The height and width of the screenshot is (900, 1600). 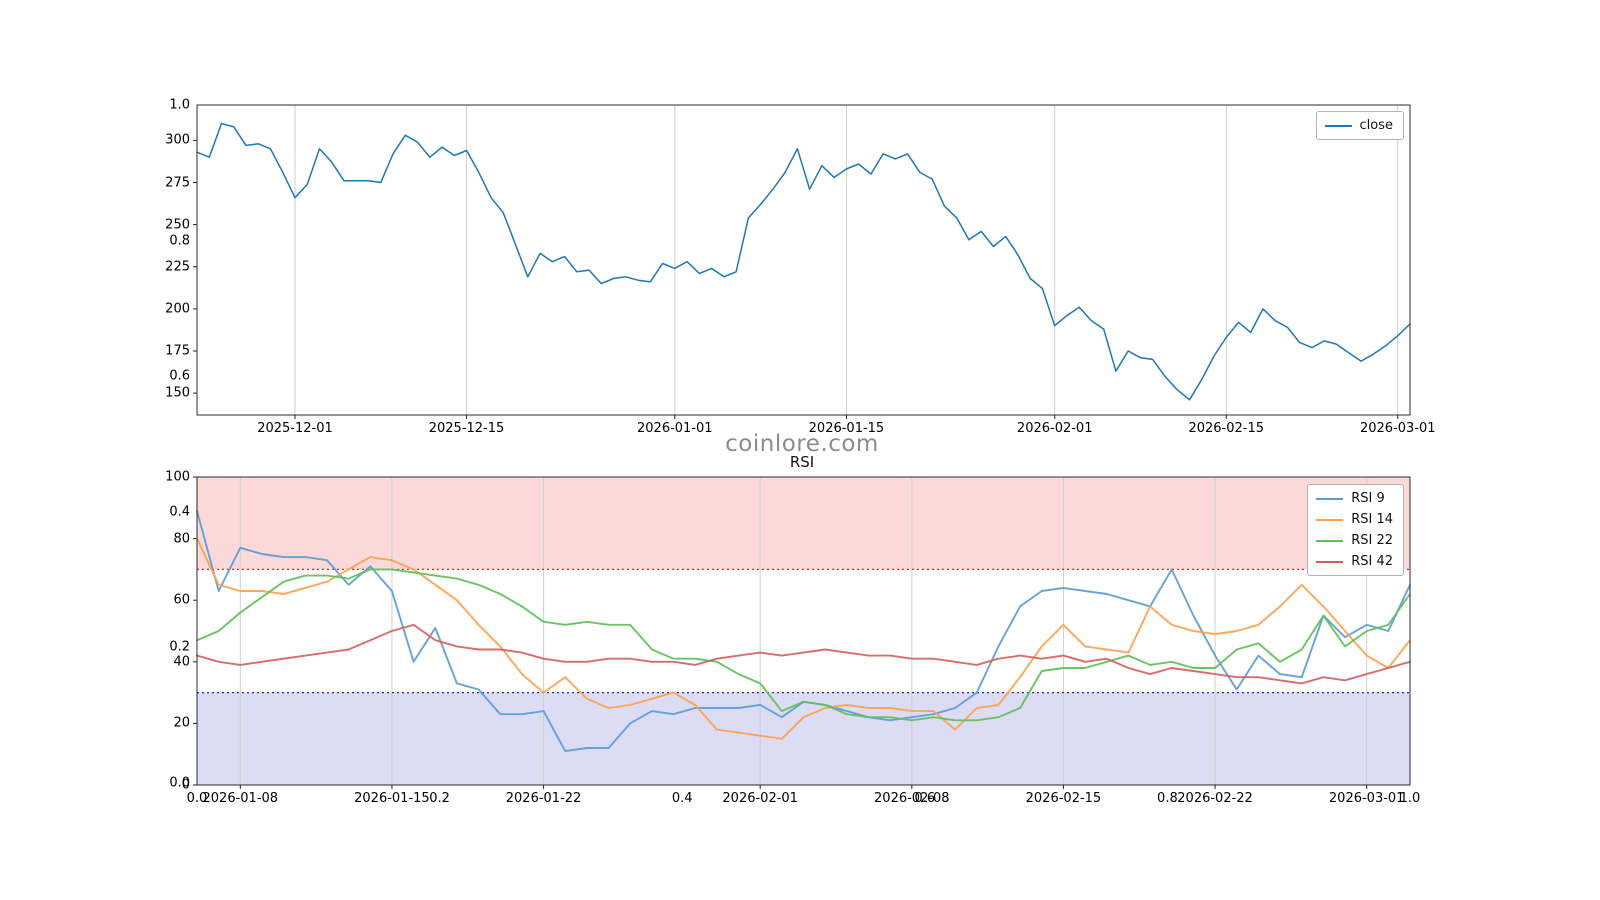 What do you see at coordinates (177, 309) in the screenshot?
I see `y-tick-label: 200` at bounding box center [177, 309].